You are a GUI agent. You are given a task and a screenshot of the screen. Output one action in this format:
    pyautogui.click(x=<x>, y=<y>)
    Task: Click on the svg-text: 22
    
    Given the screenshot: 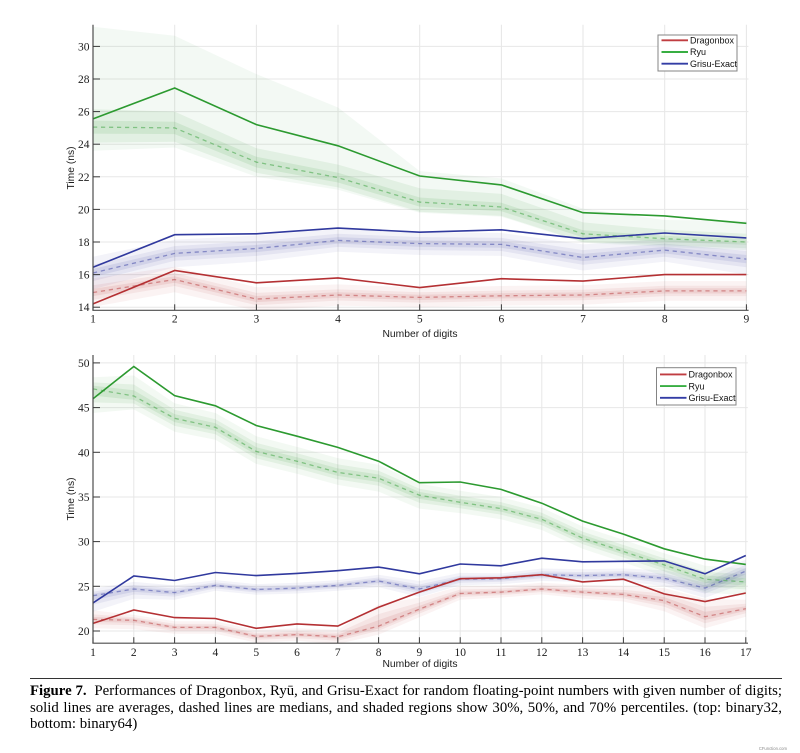 What is the action you would take?
    pyautogui.click(x=84, y=178)
    